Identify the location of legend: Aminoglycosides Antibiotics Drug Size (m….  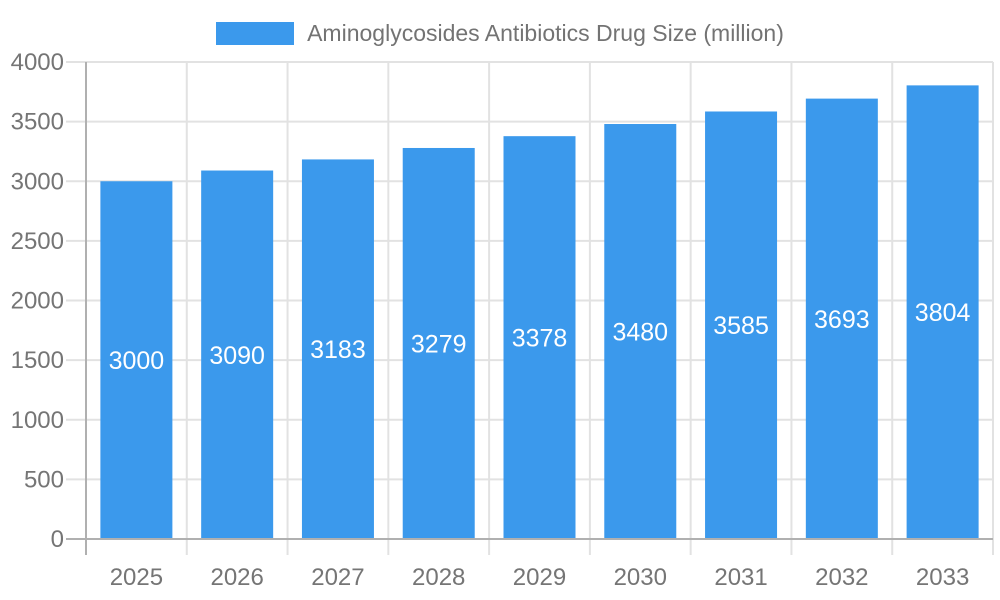
(500, 33).